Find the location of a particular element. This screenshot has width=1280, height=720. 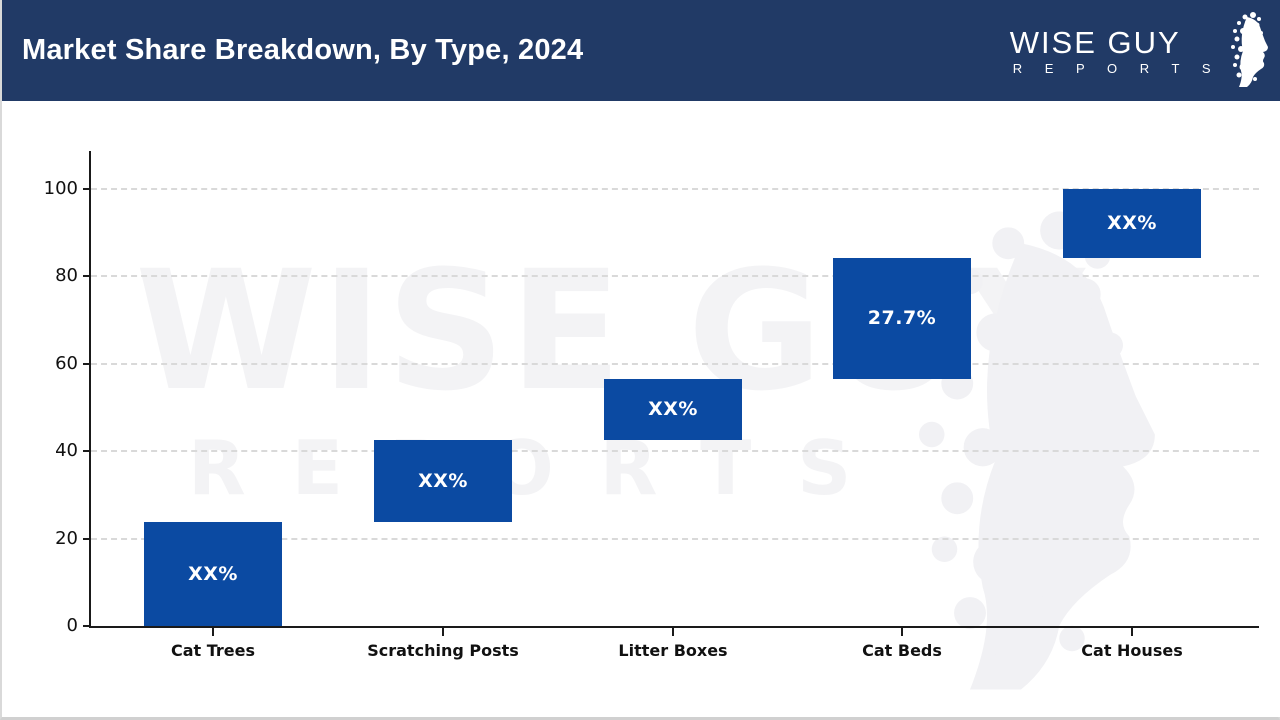

y-tick-label: 0 is located at coordinates (72, 625).